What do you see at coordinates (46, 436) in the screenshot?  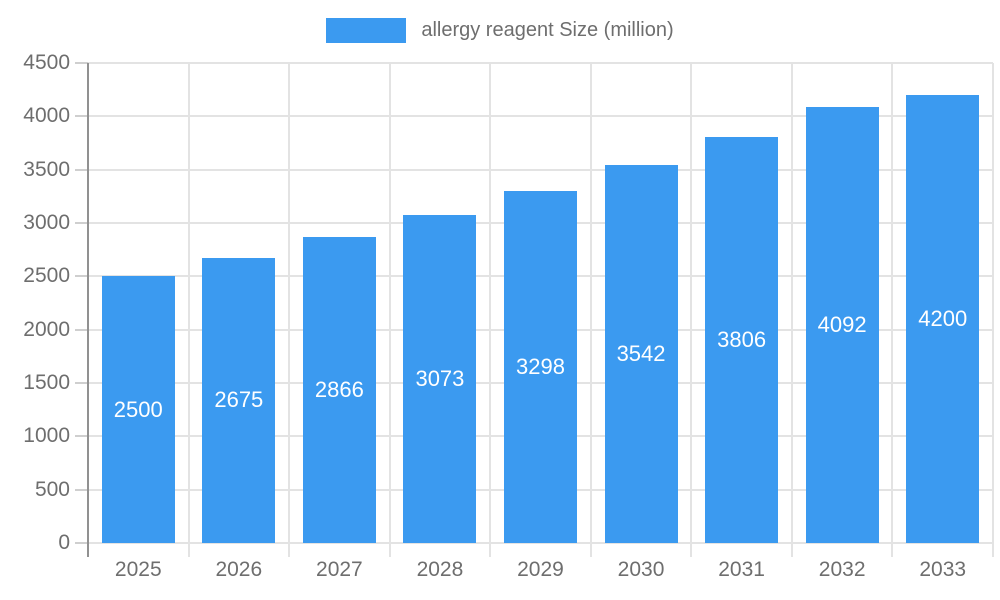 I see `y-tick-label: 1000` at bounding box center [46, 436].